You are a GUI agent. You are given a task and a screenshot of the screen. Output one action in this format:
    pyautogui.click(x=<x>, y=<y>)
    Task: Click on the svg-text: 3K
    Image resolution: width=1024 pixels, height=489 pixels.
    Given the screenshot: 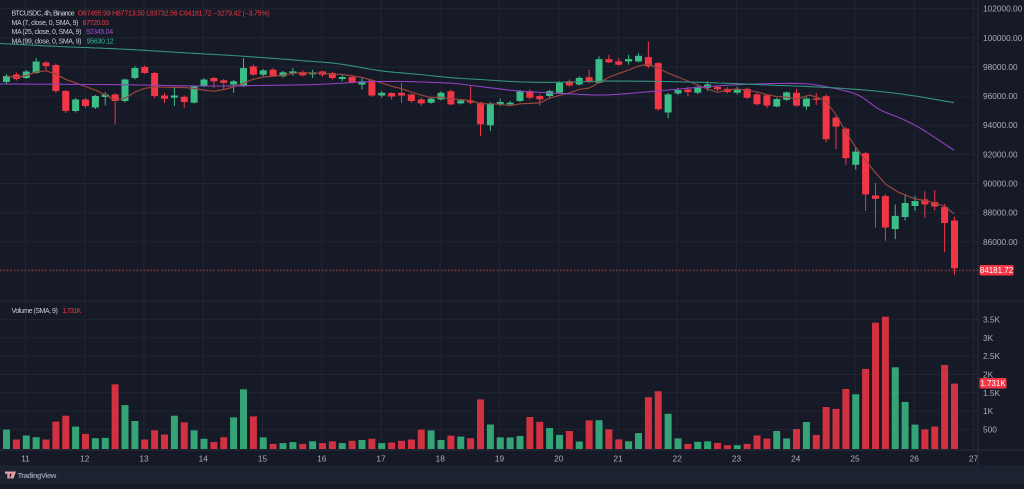 What is the action you would take?
    pyautogui.click(x=988, y=338)
    